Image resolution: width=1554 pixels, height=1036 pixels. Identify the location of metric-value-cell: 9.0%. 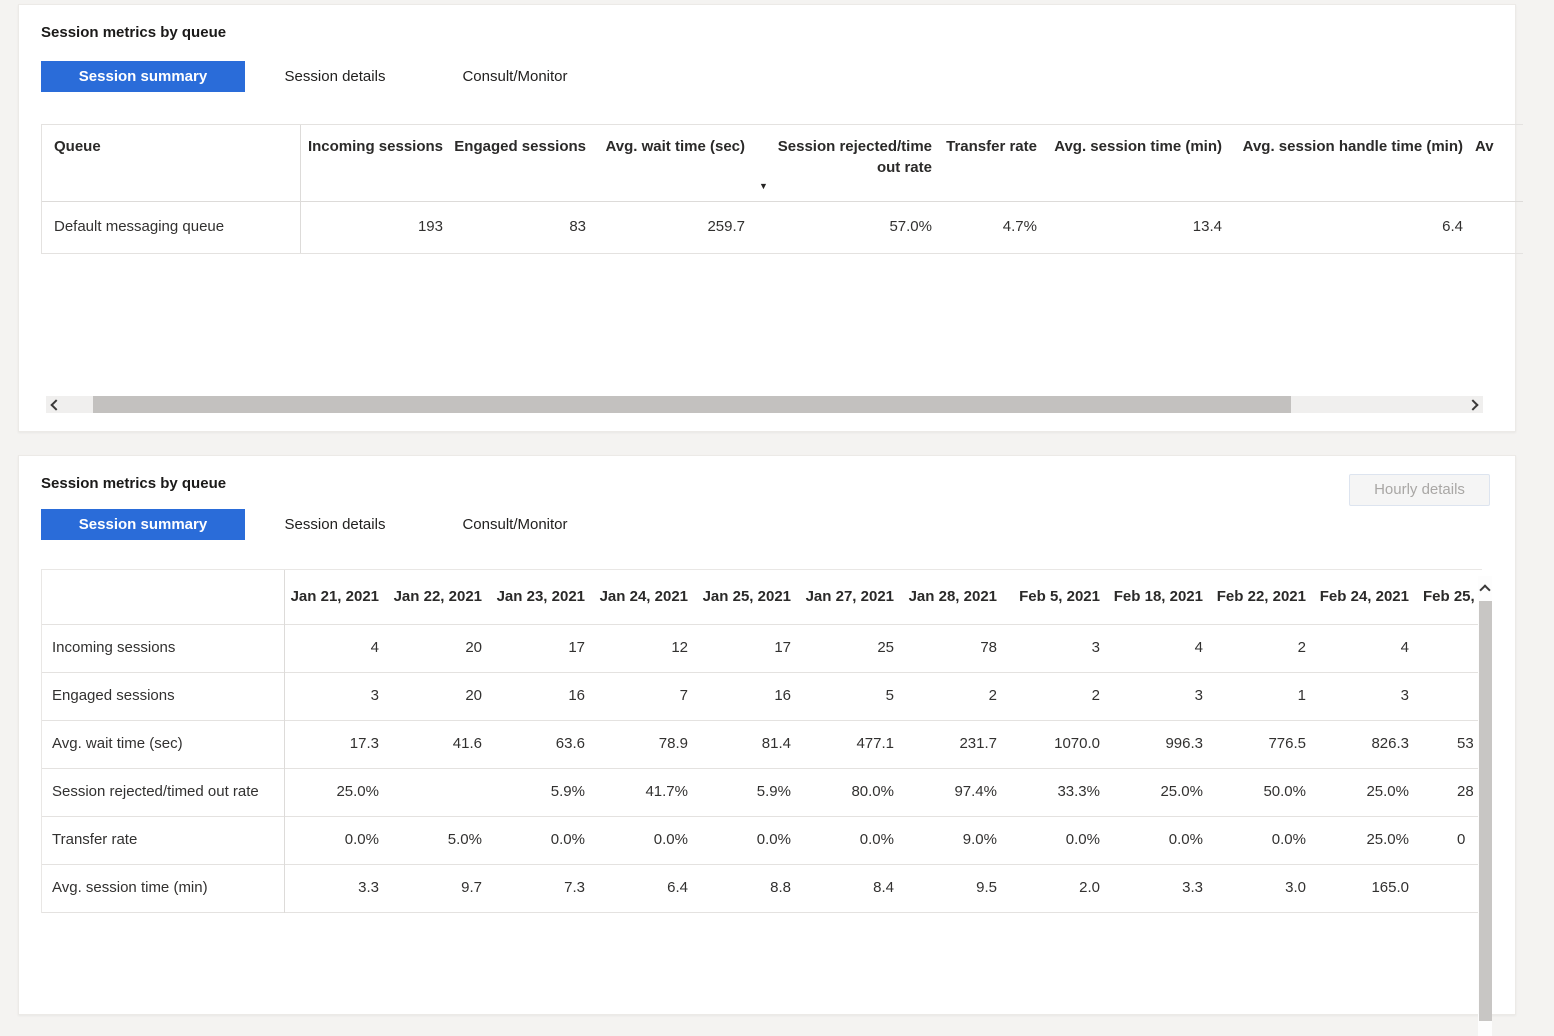
(979, 839).